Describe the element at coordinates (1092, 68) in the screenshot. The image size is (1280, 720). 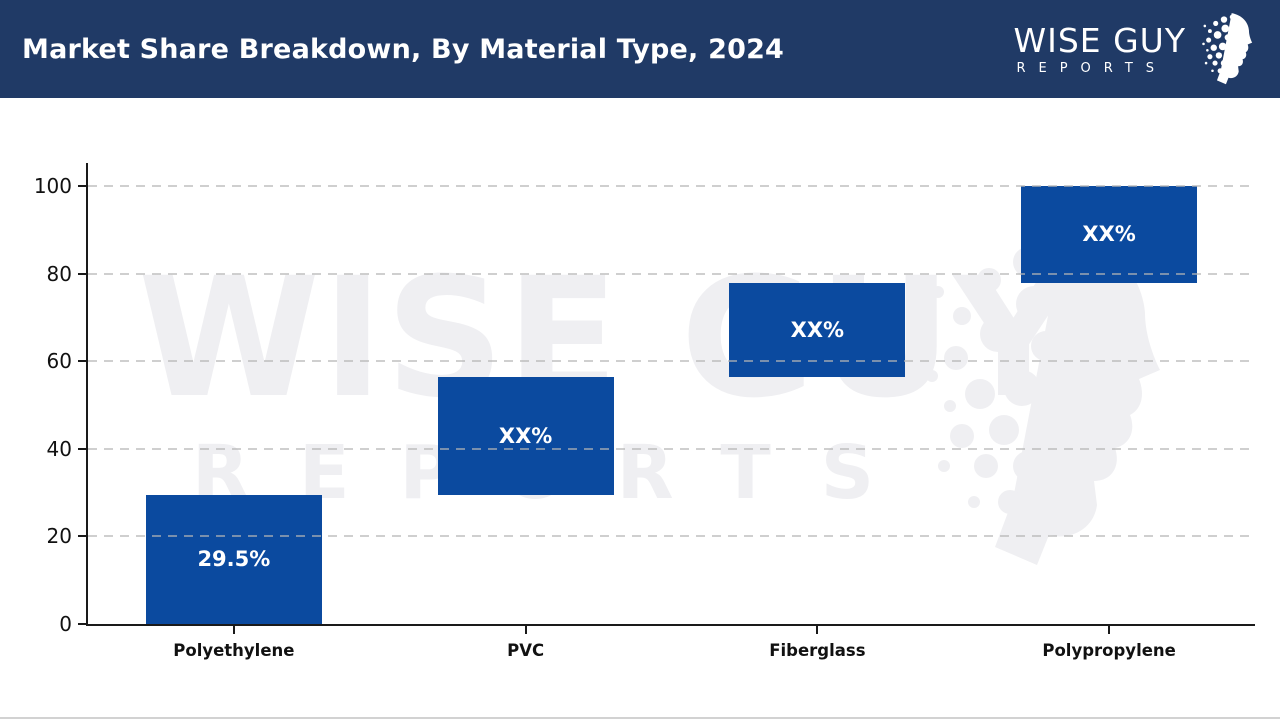
I see `logo-subtext: REPORTS` at that location.